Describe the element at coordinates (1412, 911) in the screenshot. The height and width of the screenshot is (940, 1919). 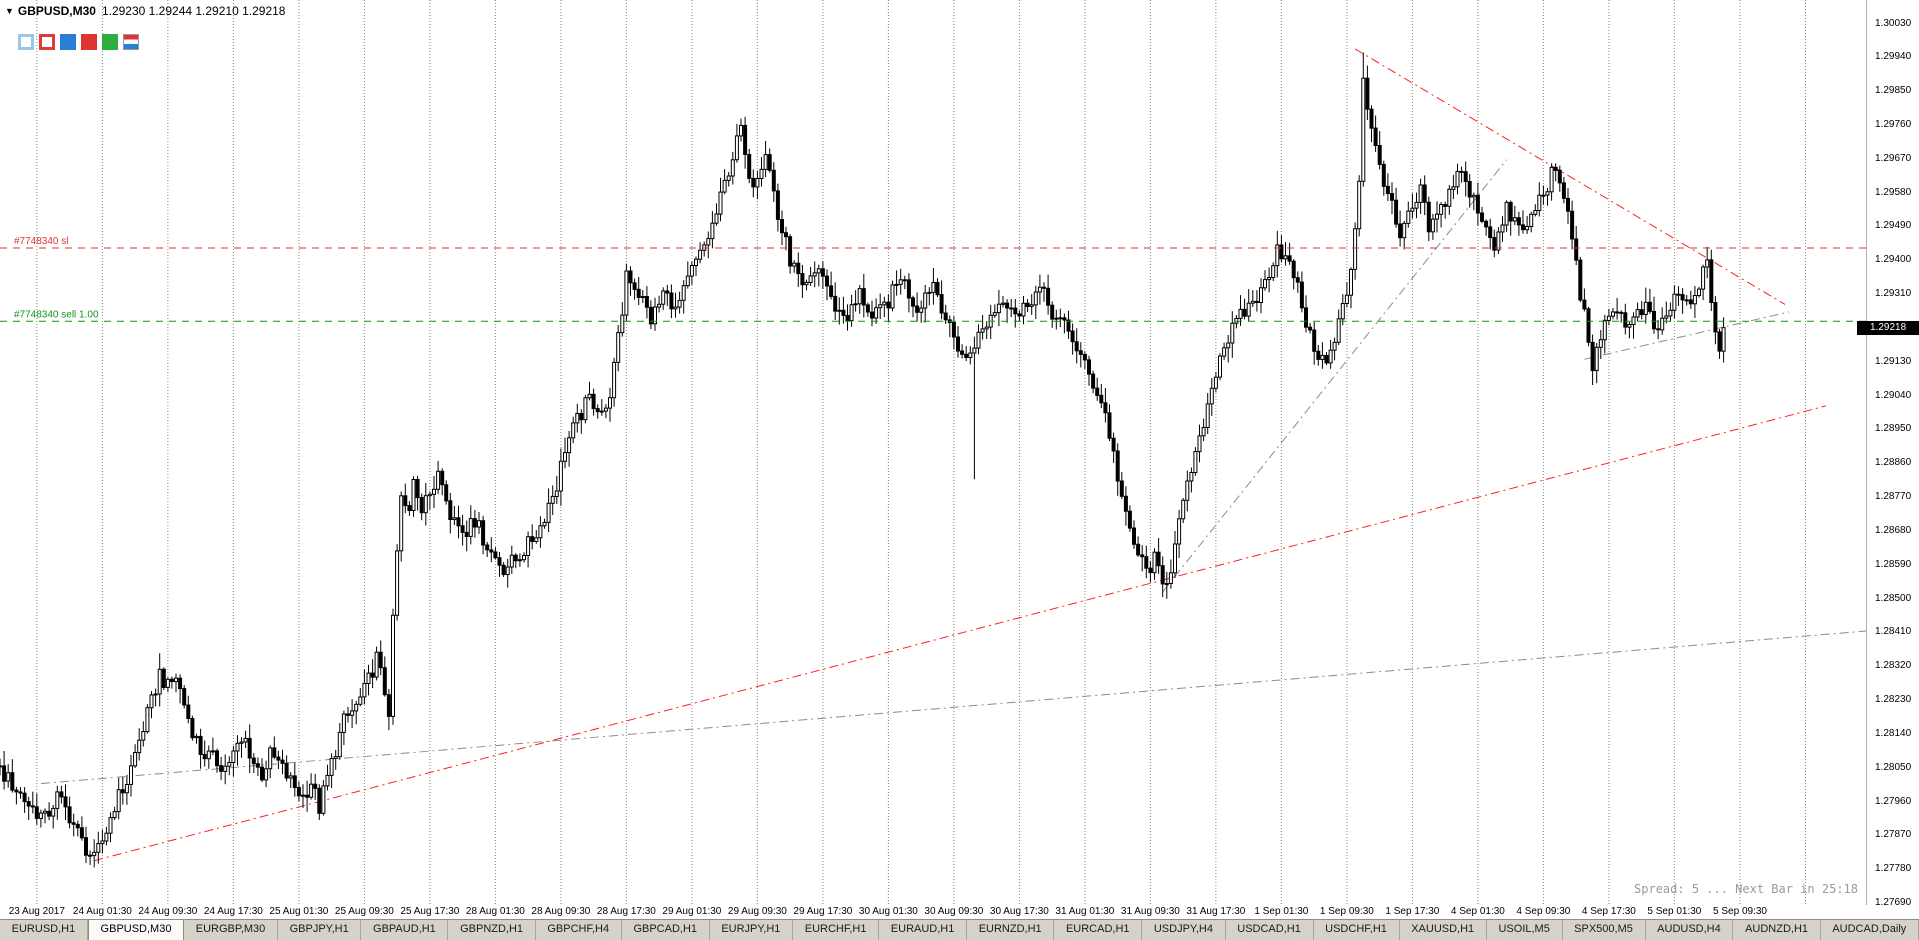
I see `time-axis-label: 1 Sep 17:30` at that location.